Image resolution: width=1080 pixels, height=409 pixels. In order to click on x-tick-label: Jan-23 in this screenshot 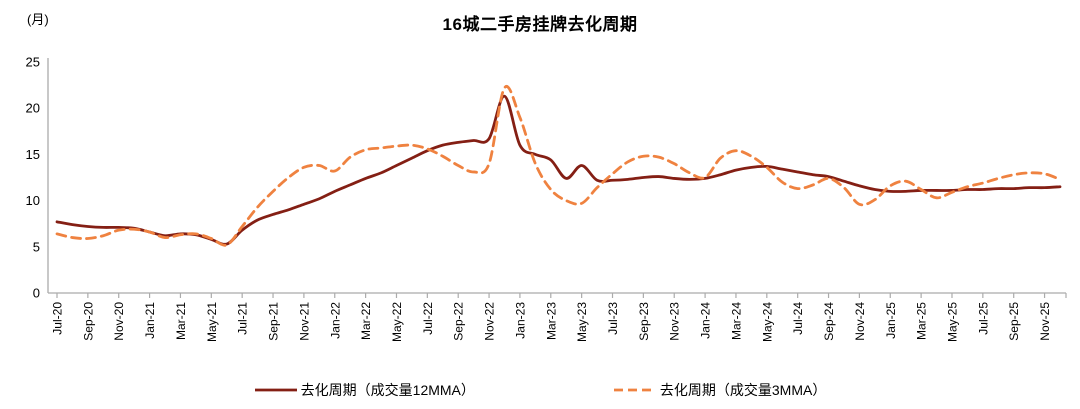, I will do `click(520, 320)`.